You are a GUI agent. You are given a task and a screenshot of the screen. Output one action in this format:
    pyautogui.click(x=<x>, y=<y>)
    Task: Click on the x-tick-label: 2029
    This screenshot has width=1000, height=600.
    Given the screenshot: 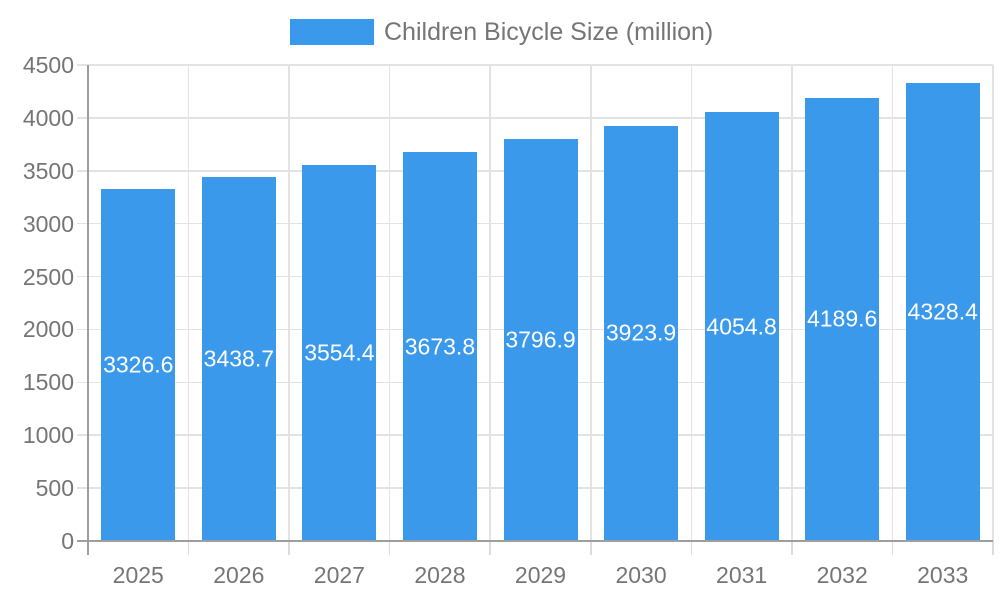 What is the action you would take?
    pyautogui.click(x=540, y=575)
    